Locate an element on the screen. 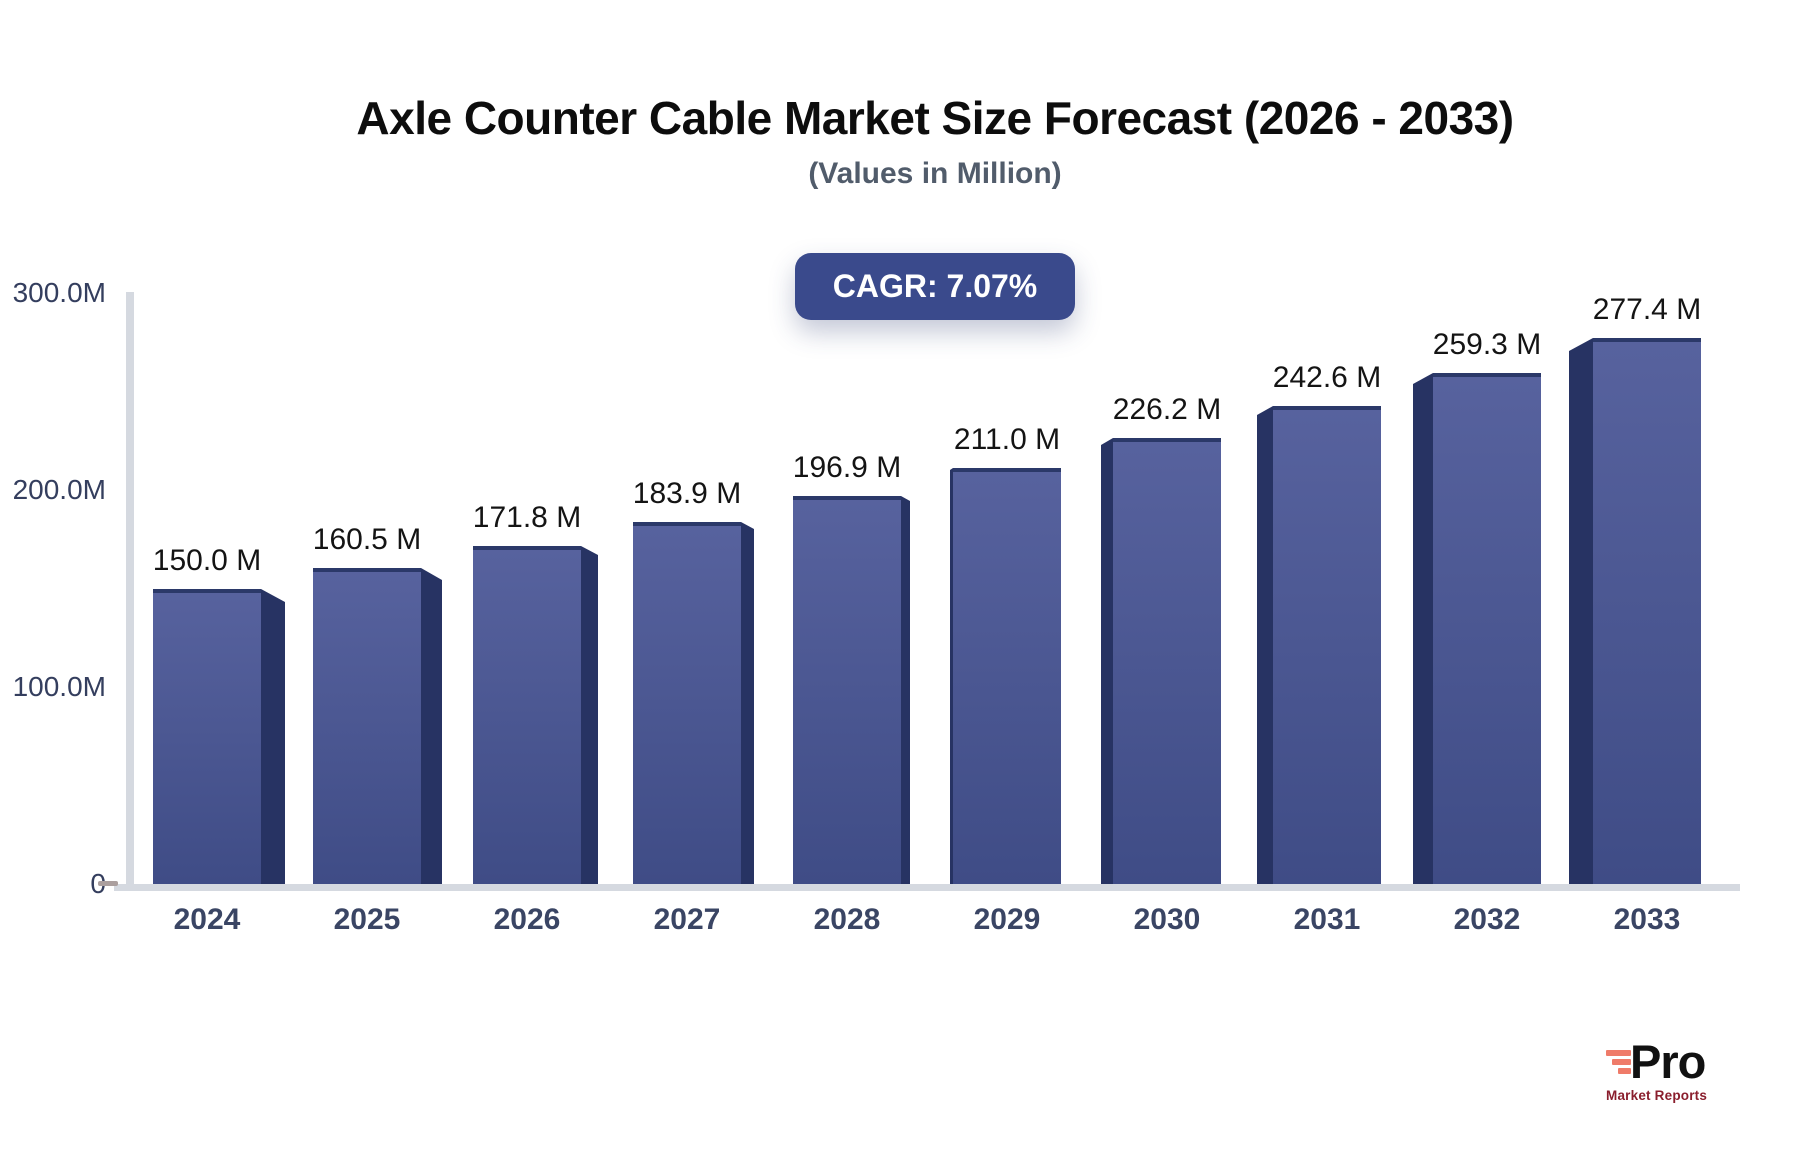 The image size is (1800, 1156). bar-value-label: 259.3 M is located at coordinates (1487, 344).